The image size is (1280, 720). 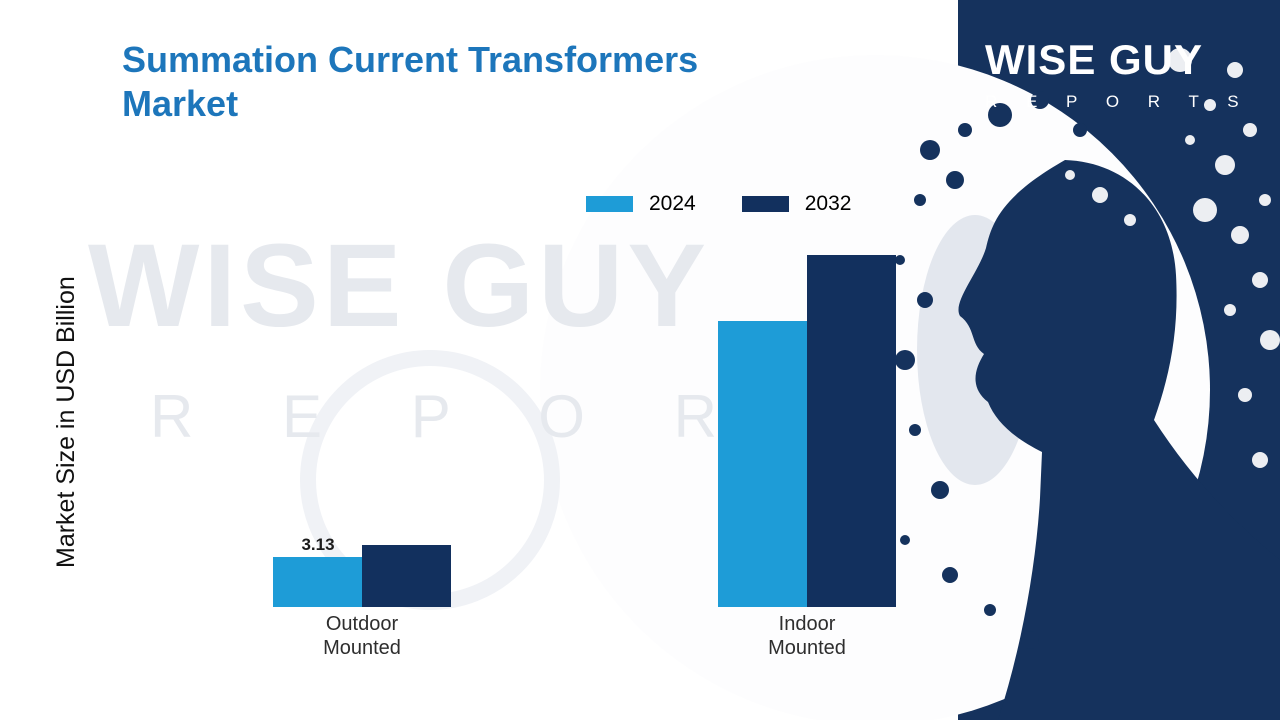 I want to click on legend-swatch-2032, so click(x=765, y=204).